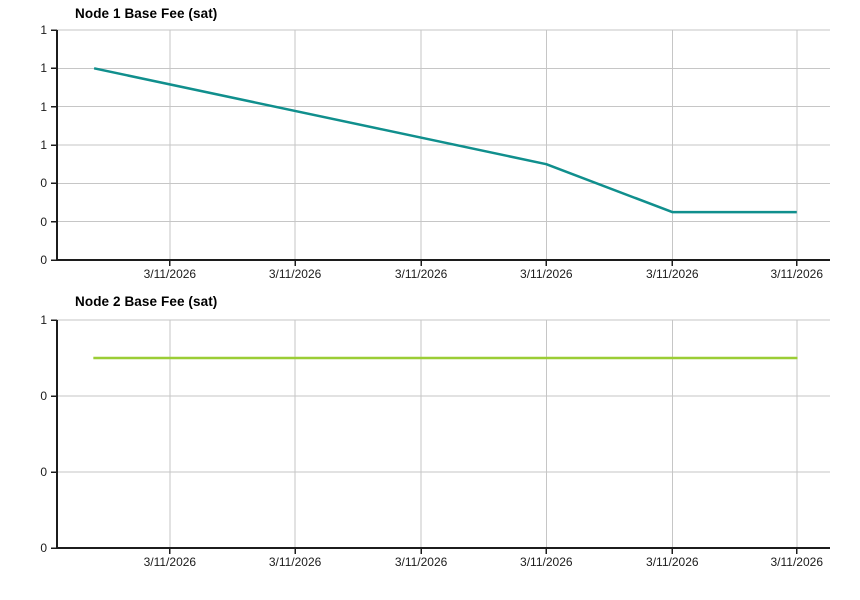 This screenshot has height=600, width=860. I want to click on node2-chart-title: Node 2 Base Fee (sat), so click(146, 301).